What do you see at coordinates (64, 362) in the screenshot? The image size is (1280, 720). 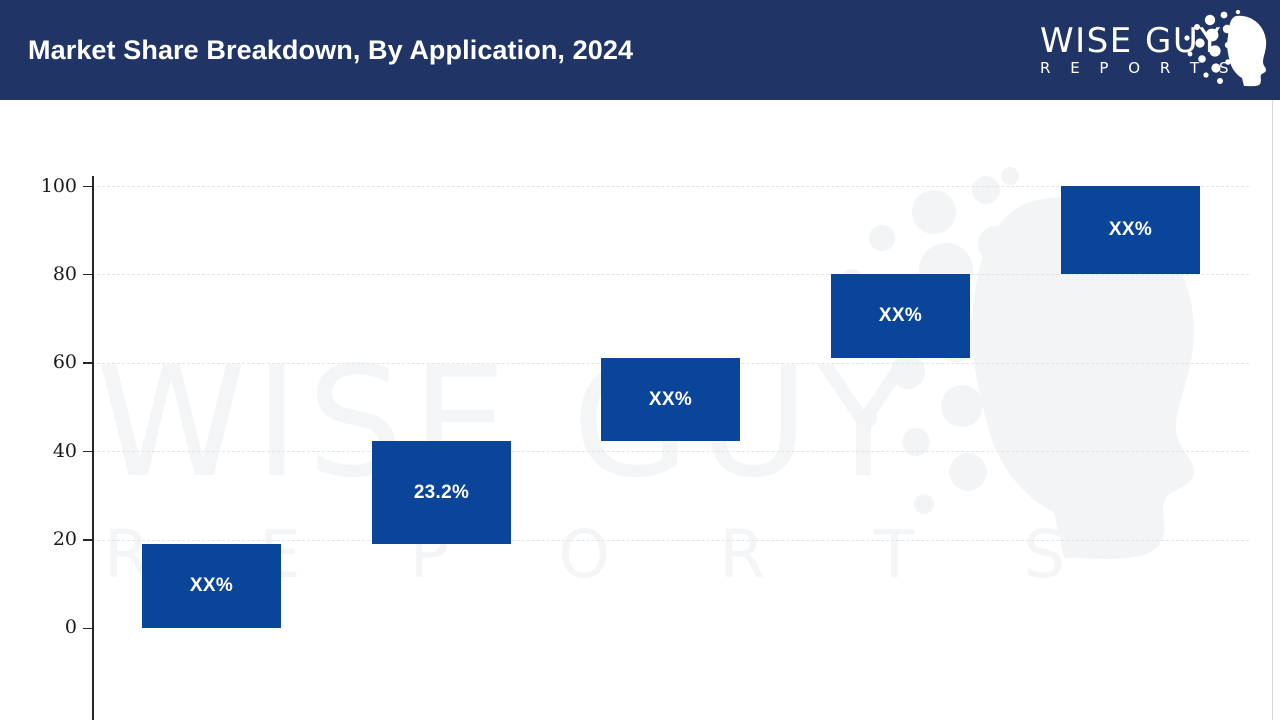 I see `y-label-60: 60` at bounding box center [64, 362].